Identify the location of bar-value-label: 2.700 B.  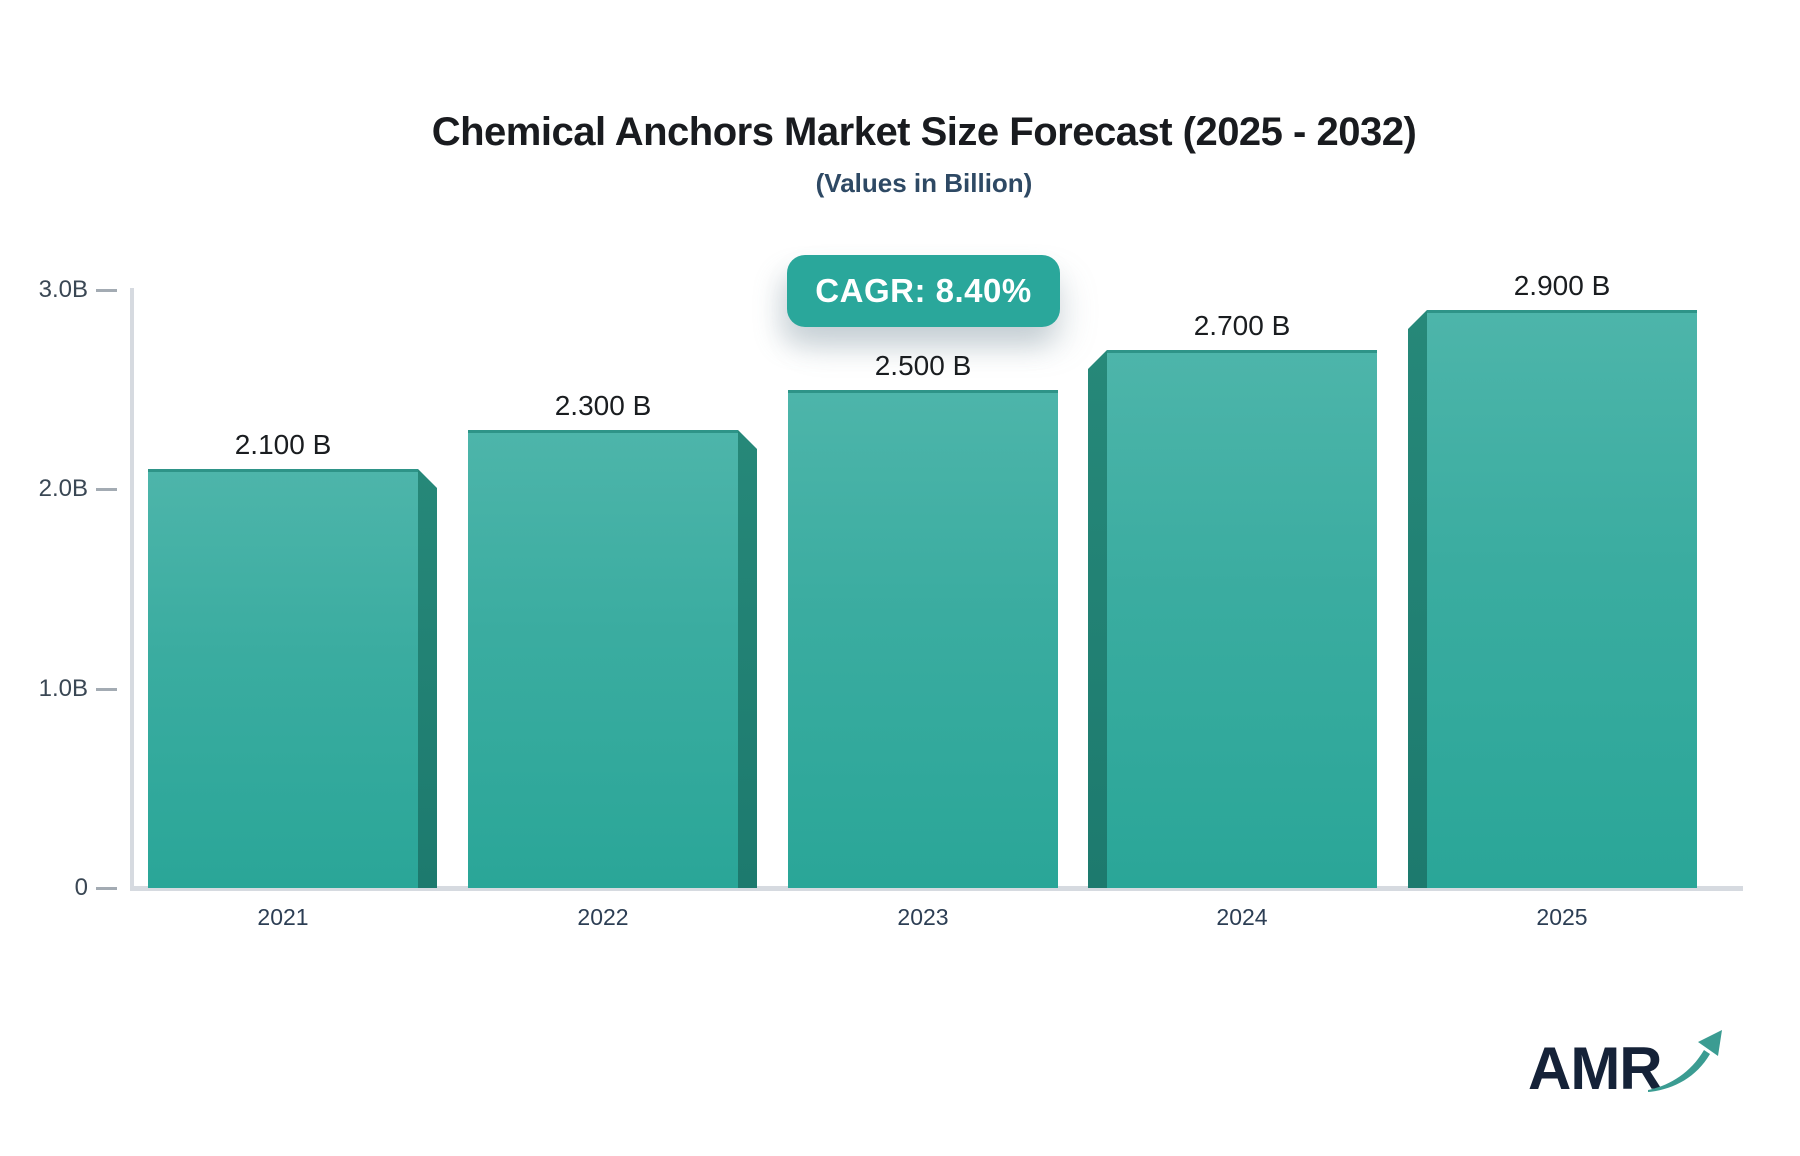
(1242, 325).